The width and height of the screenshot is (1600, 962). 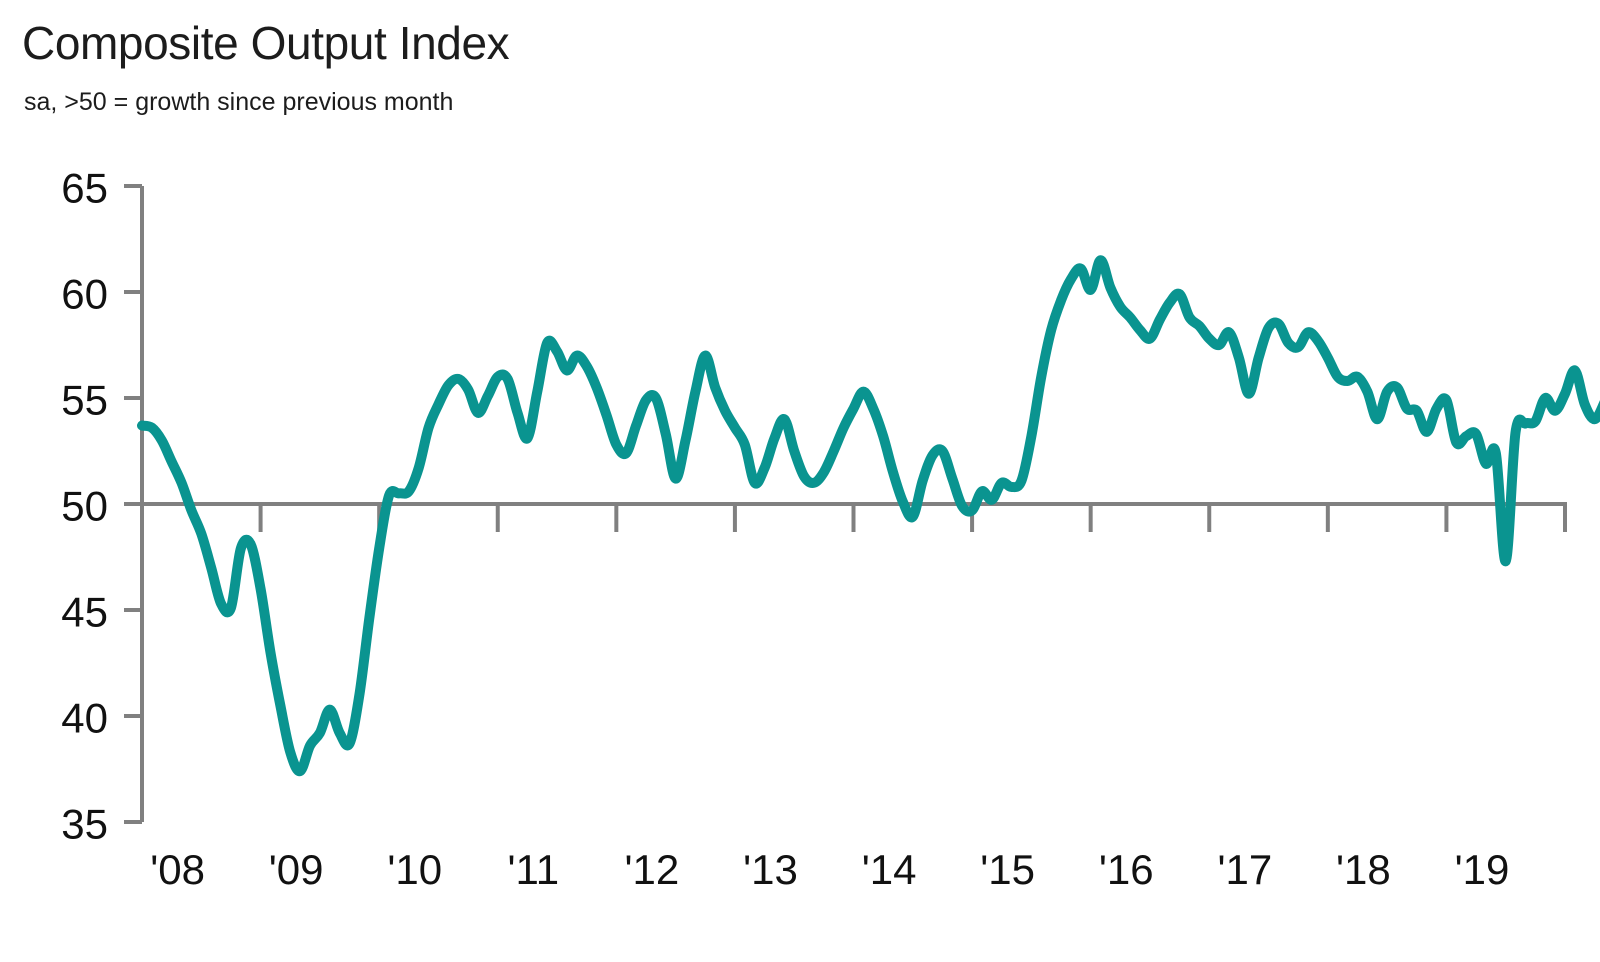 I want to click on x-tick-label: '18, so click(x=1363, y=869).